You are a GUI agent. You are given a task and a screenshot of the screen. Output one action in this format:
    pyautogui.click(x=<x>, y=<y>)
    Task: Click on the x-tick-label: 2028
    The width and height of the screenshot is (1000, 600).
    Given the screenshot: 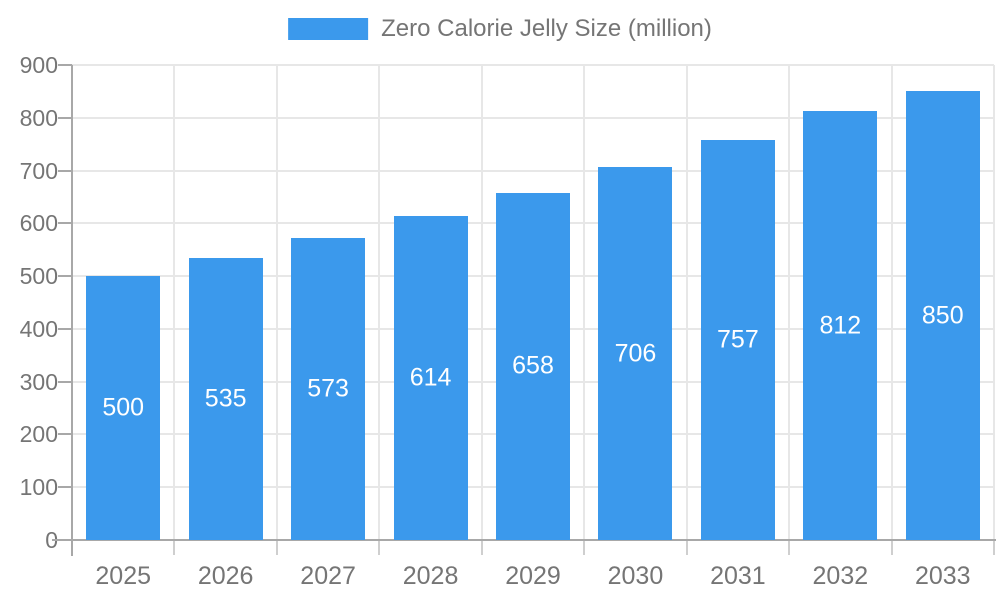 What is the action you would take?
    pyautogui.click(x=430, y=576)
    